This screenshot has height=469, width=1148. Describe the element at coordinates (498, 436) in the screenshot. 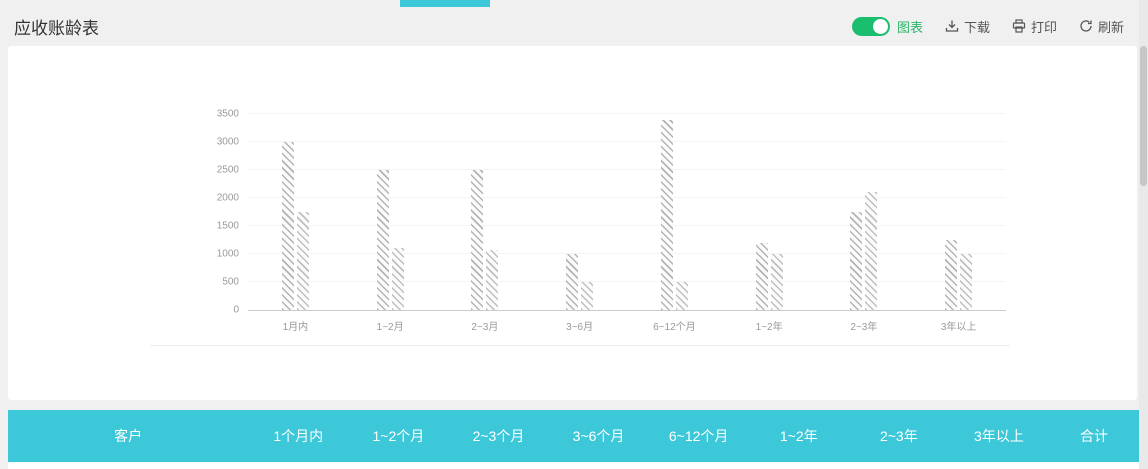

I see `table-header-cell: 2~3个月` at that location.